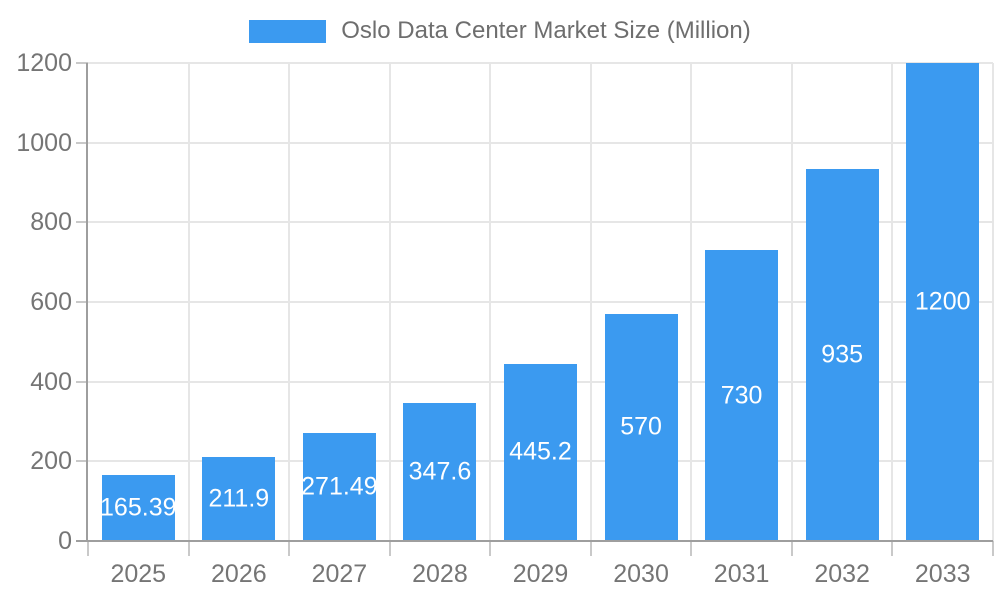 This screenshot has height=600, width=1000. What do you see at coordinates (540, 574) in the screenshot?
I see `x-tick-label: 2029` at bounding box center [540, 574].